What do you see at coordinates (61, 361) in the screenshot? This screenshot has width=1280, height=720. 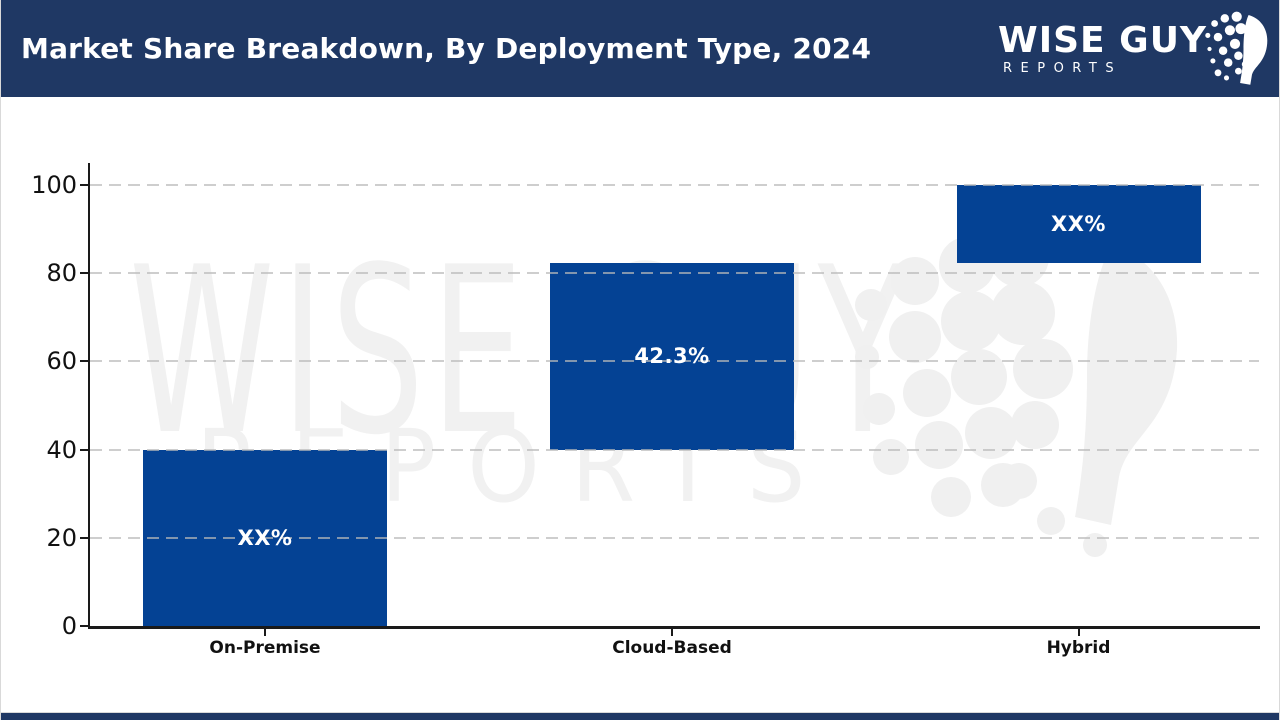 I see `y-tick-label: 60` at bounding box center [61, 361].